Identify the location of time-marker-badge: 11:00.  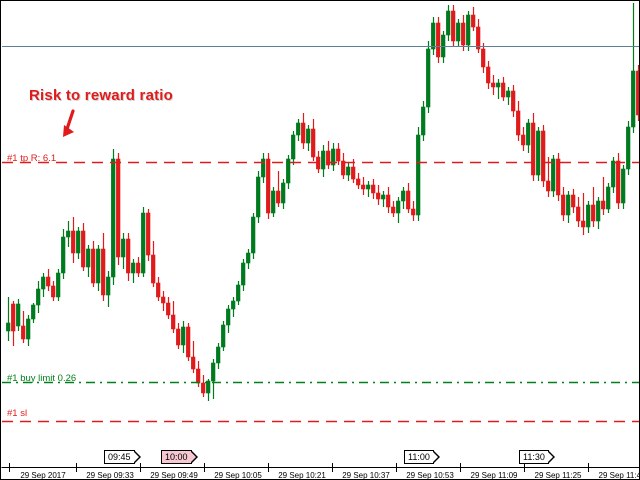
(422, 457).